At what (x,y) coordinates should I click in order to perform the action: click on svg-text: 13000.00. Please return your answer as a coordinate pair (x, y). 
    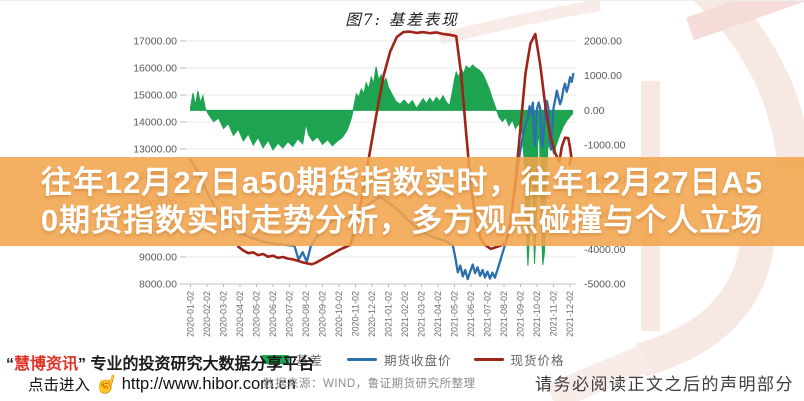
    Looking at the image, I should click on (155, 150).